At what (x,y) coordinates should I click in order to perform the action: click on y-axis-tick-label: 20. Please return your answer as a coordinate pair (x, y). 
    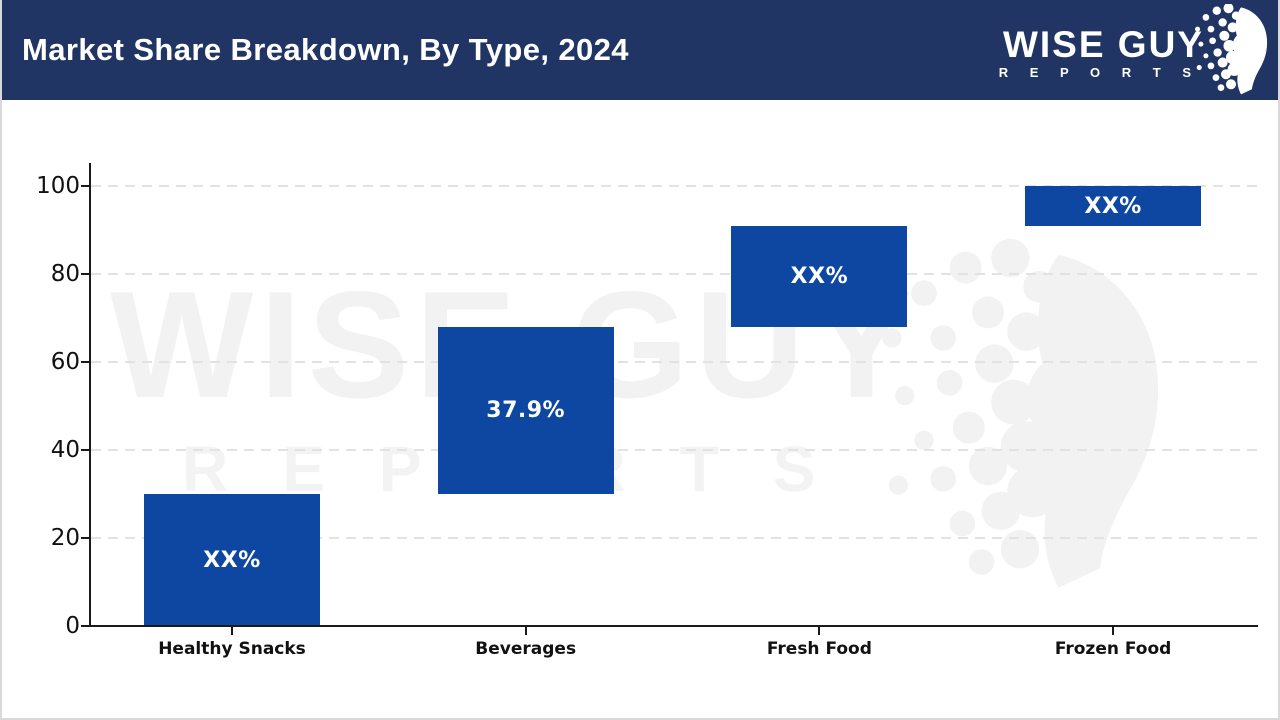
    Looking at the image, I should click on (65, 538).